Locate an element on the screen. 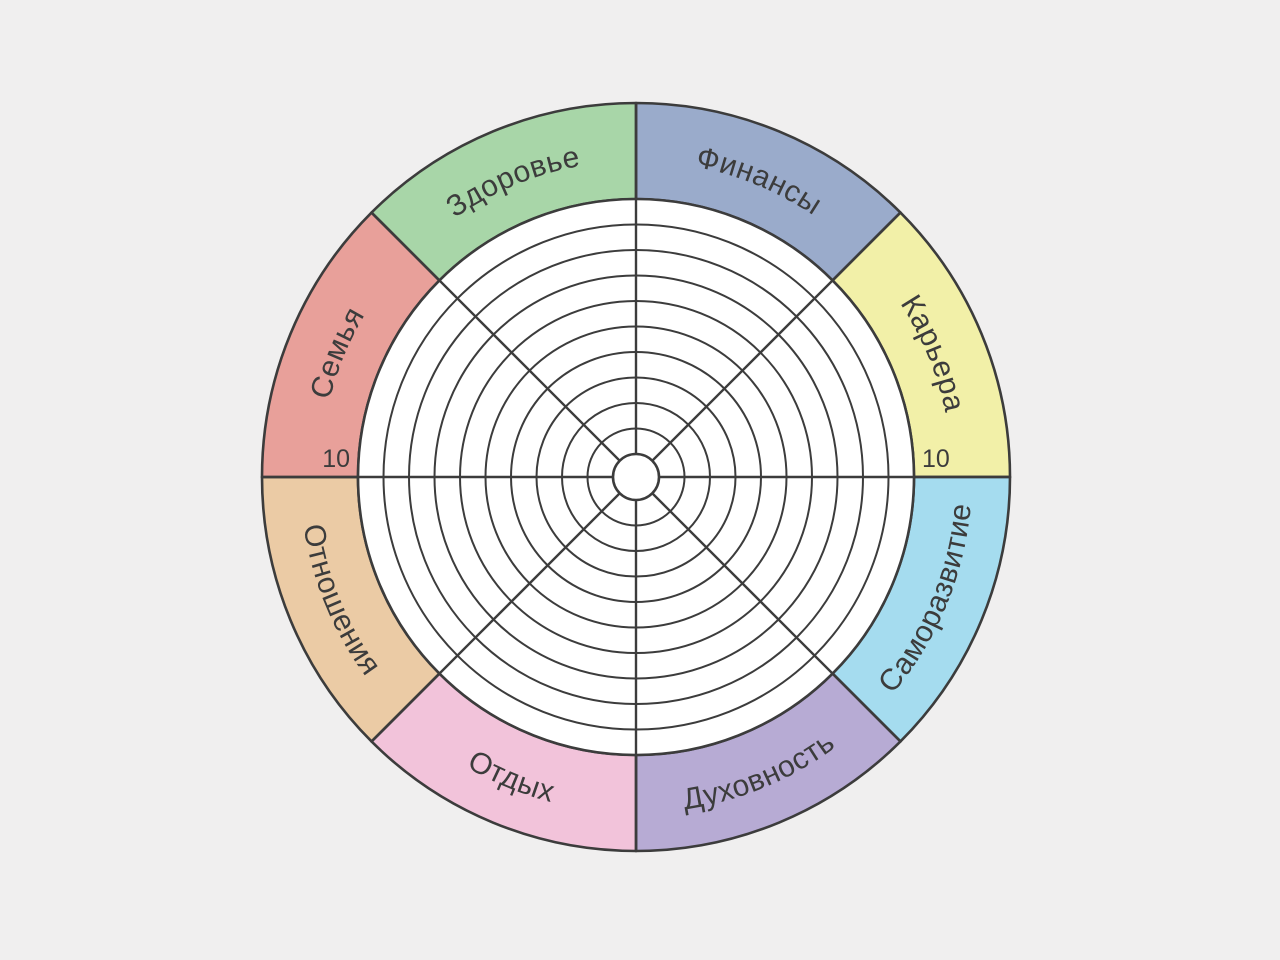 The image size is (1280, 960). scale-label-left-10: 10 is located at coordinates (336, 459).